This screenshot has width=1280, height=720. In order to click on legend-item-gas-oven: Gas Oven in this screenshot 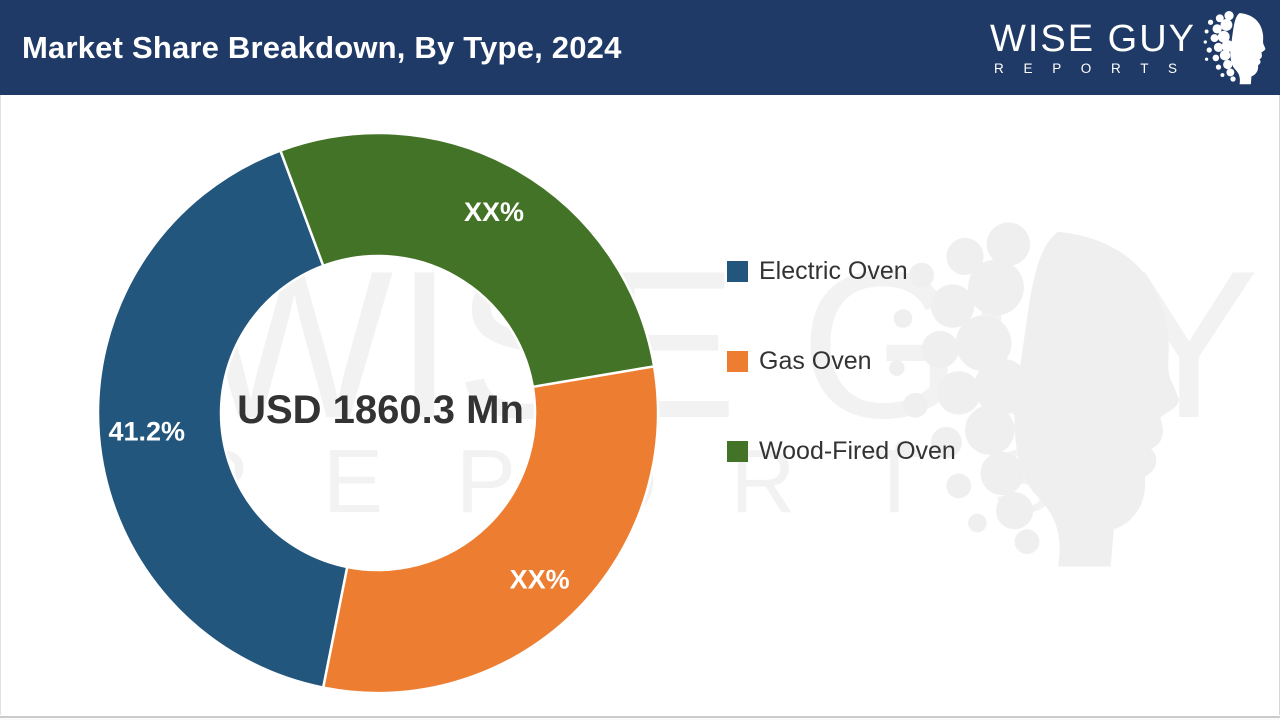, I will do `click(841, 360)`.